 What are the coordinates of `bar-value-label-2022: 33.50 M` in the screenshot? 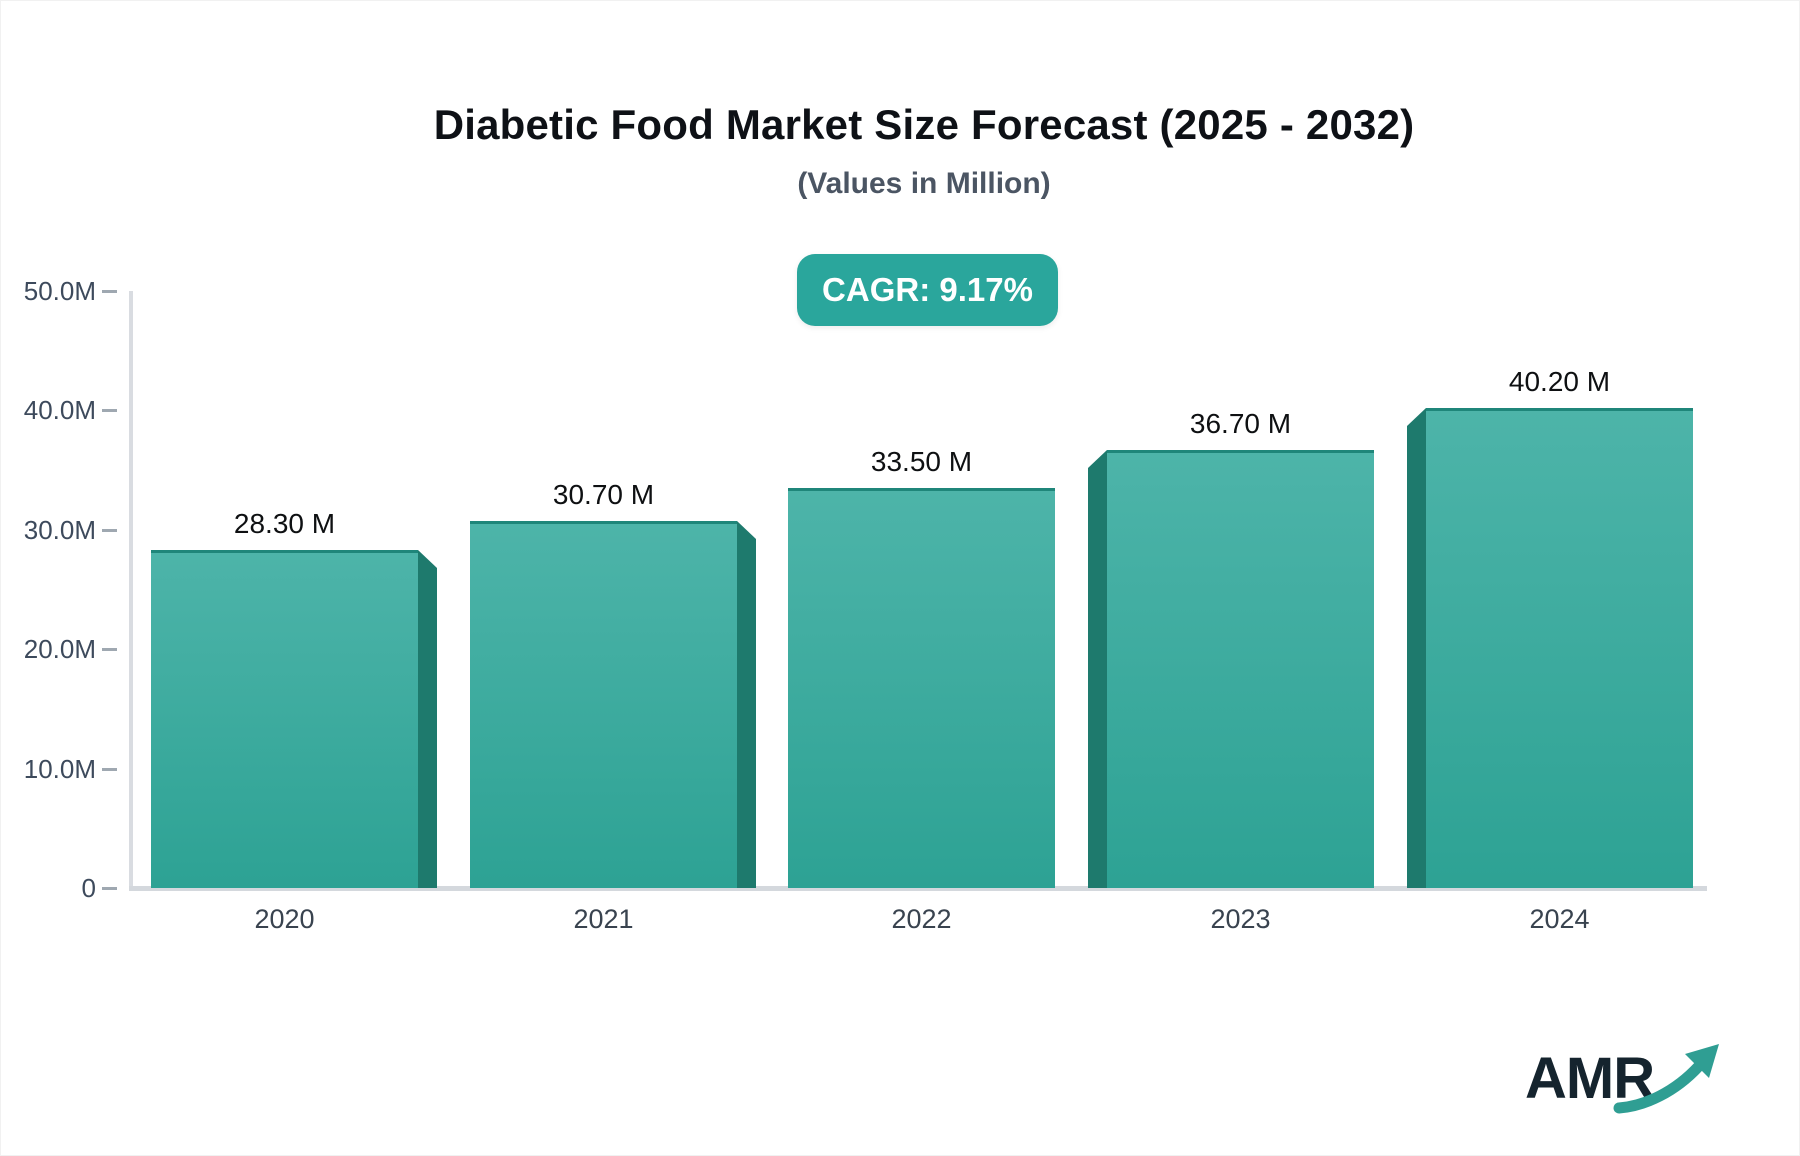 It's located at (921, 461).